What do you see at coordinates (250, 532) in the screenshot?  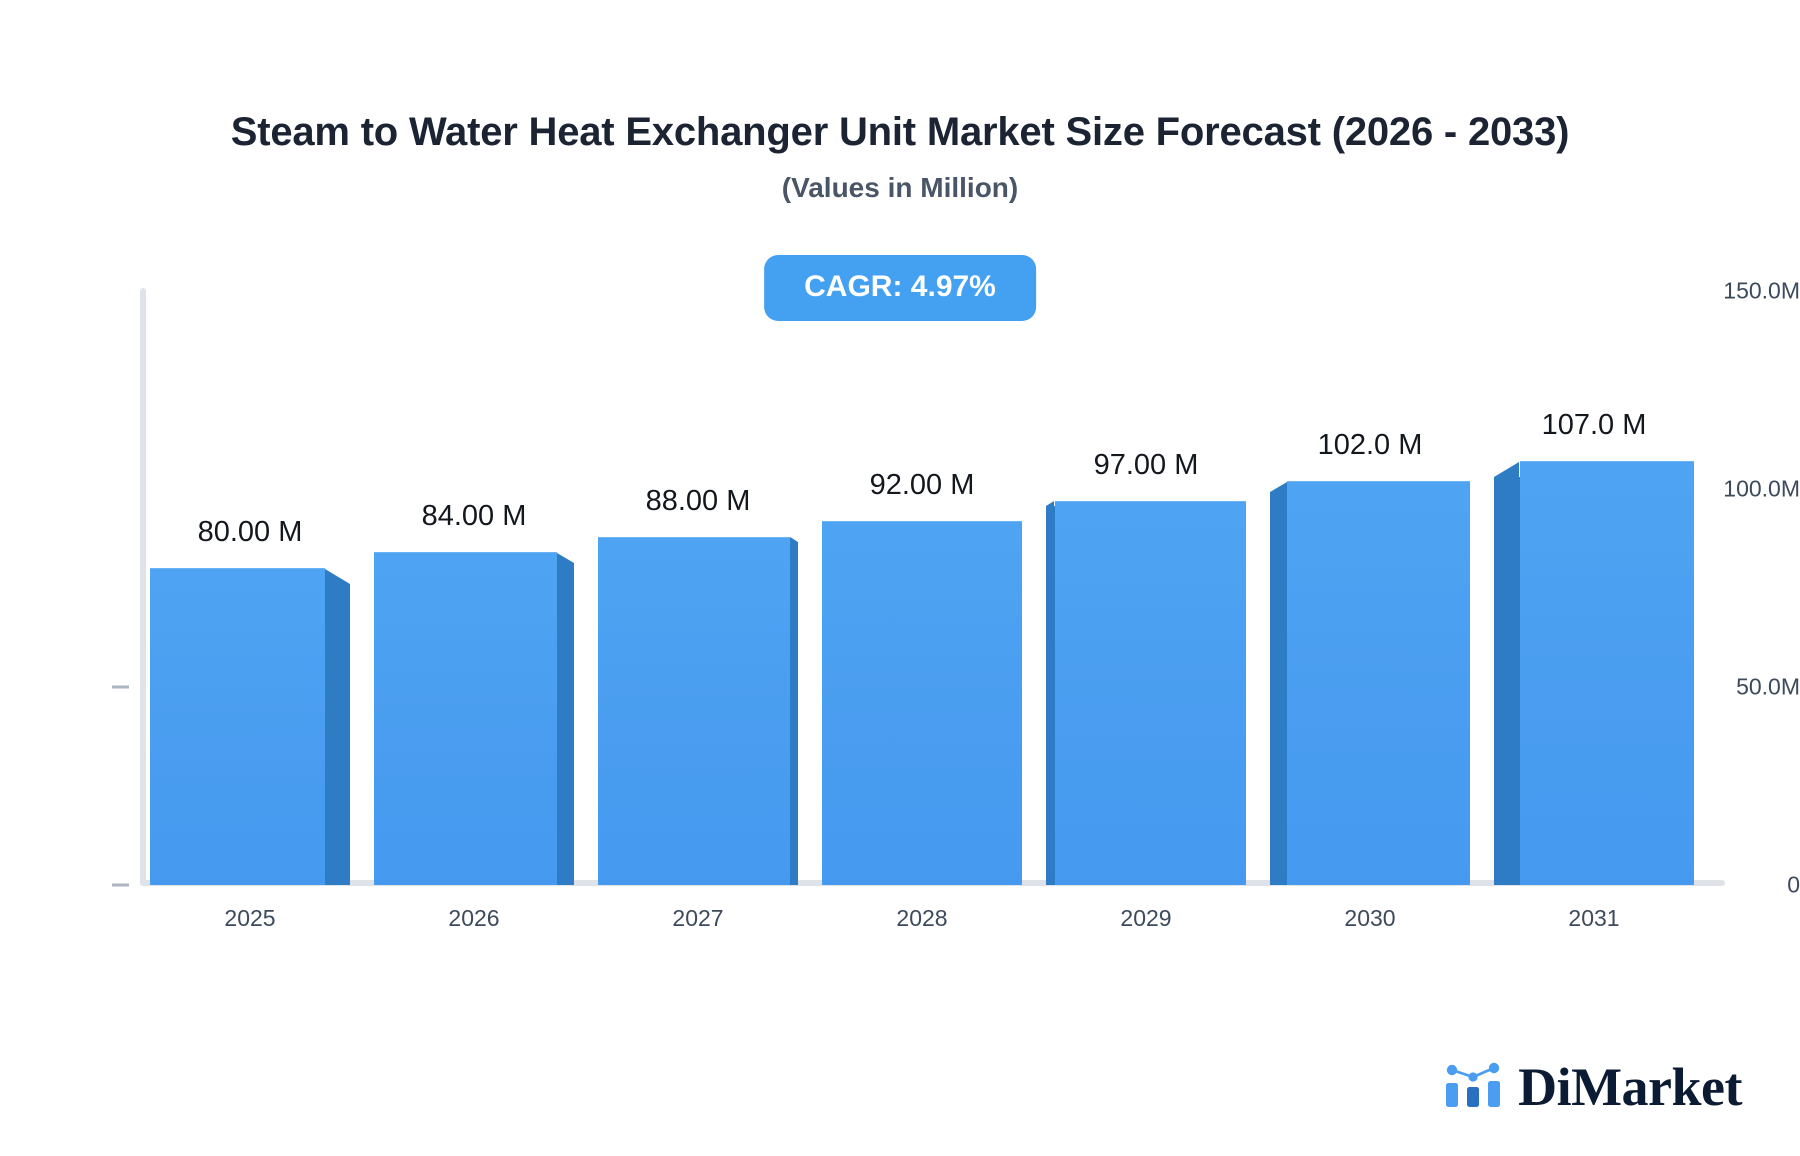 I see `bar-value-label: 80.00 M` at bounding box center [250, 532].